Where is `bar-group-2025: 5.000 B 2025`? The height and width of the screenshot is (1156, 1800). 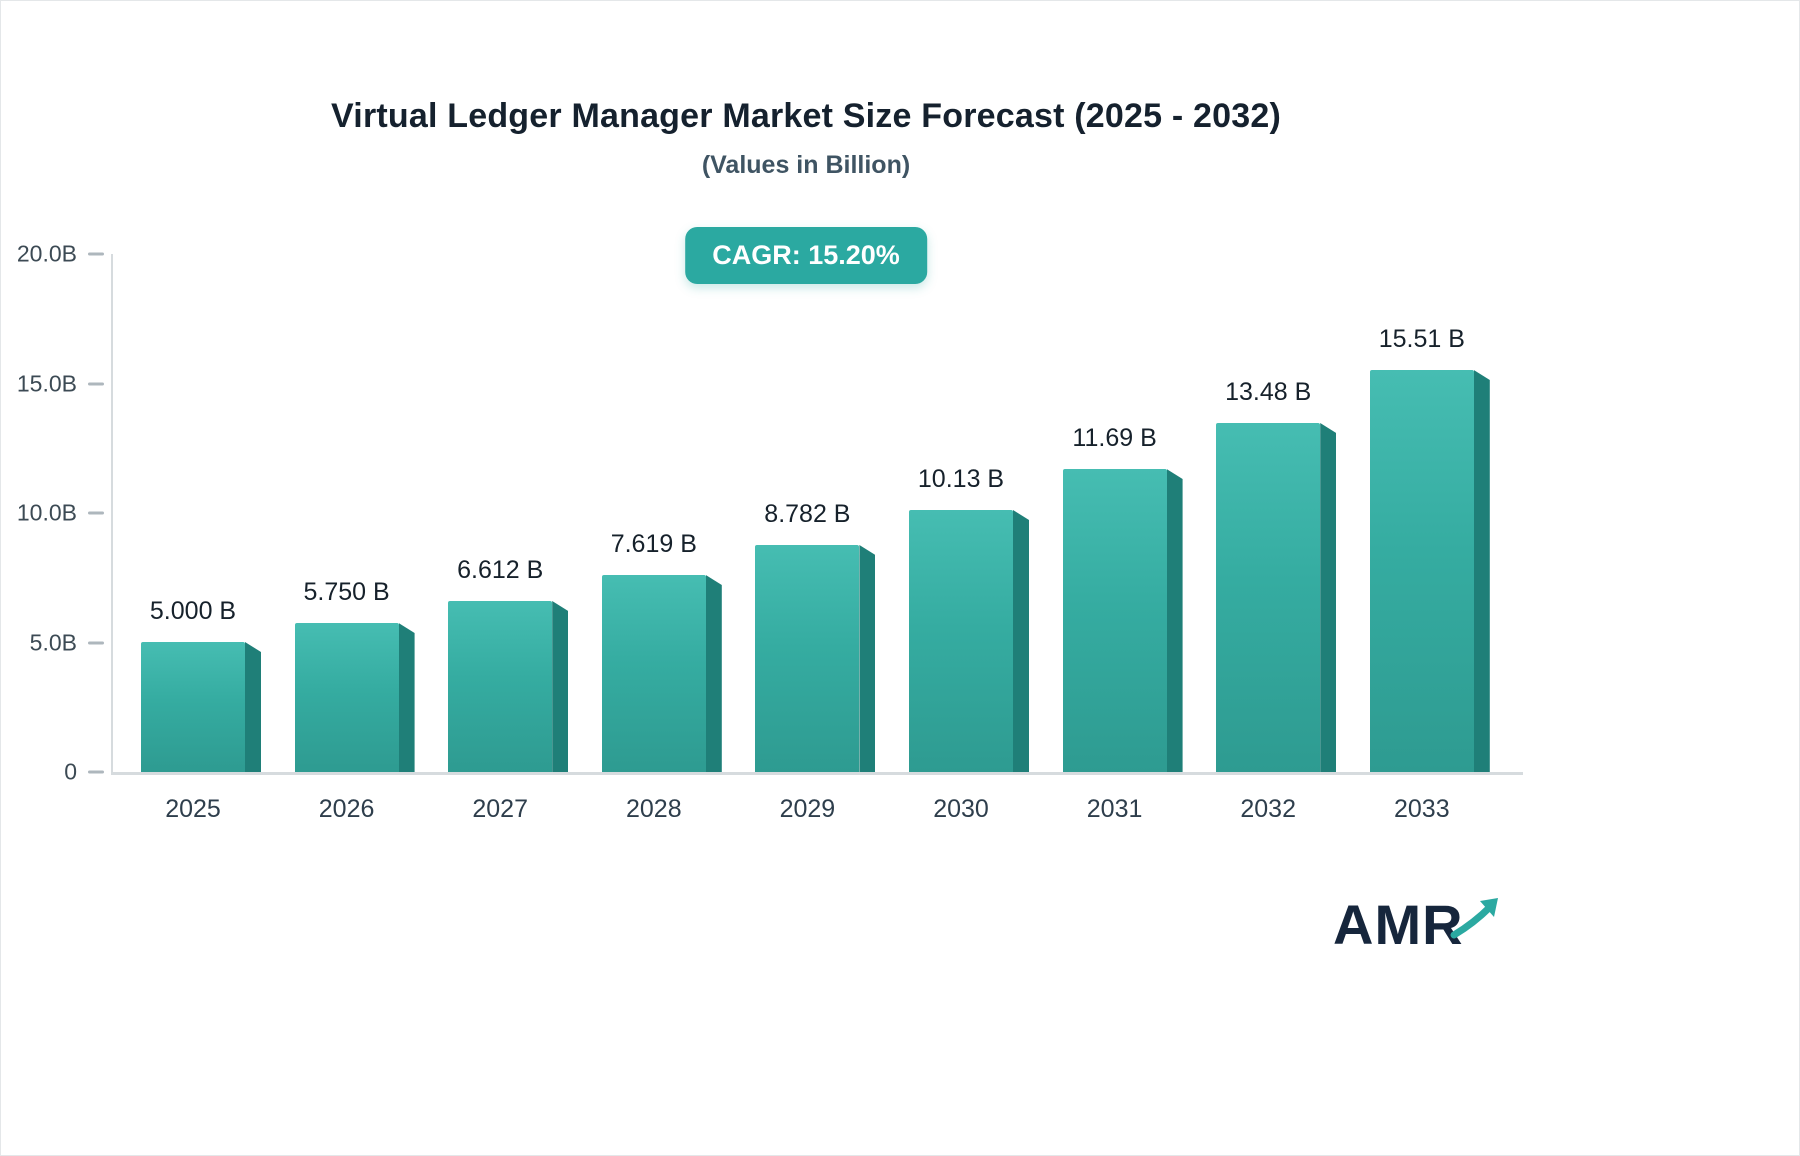
bar-group-2025: 5.000 B 2025 is located at coordinates (201, 710).